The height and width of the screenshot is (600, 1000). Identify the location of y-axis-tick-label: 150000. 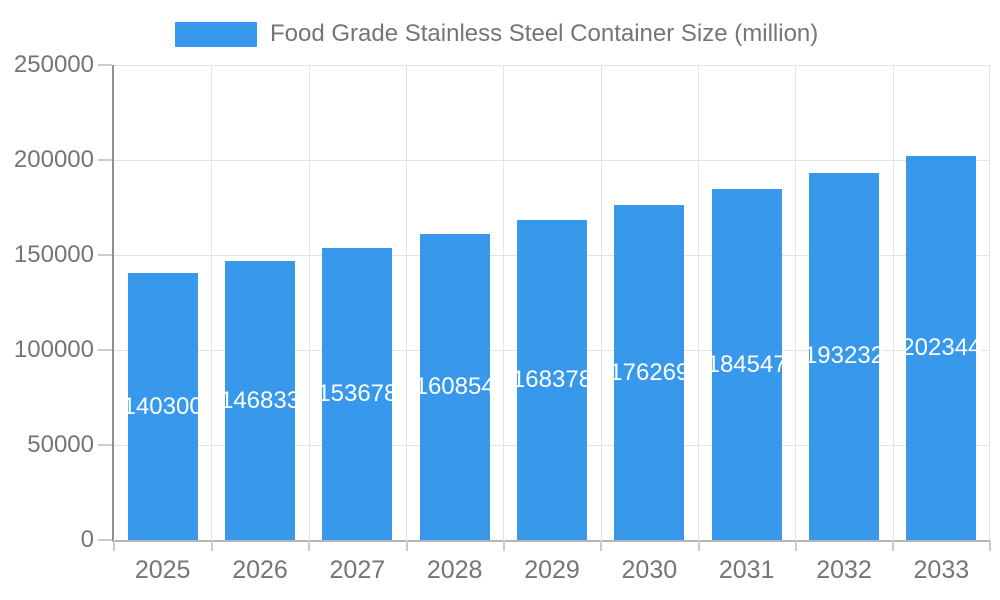
(53, 254).